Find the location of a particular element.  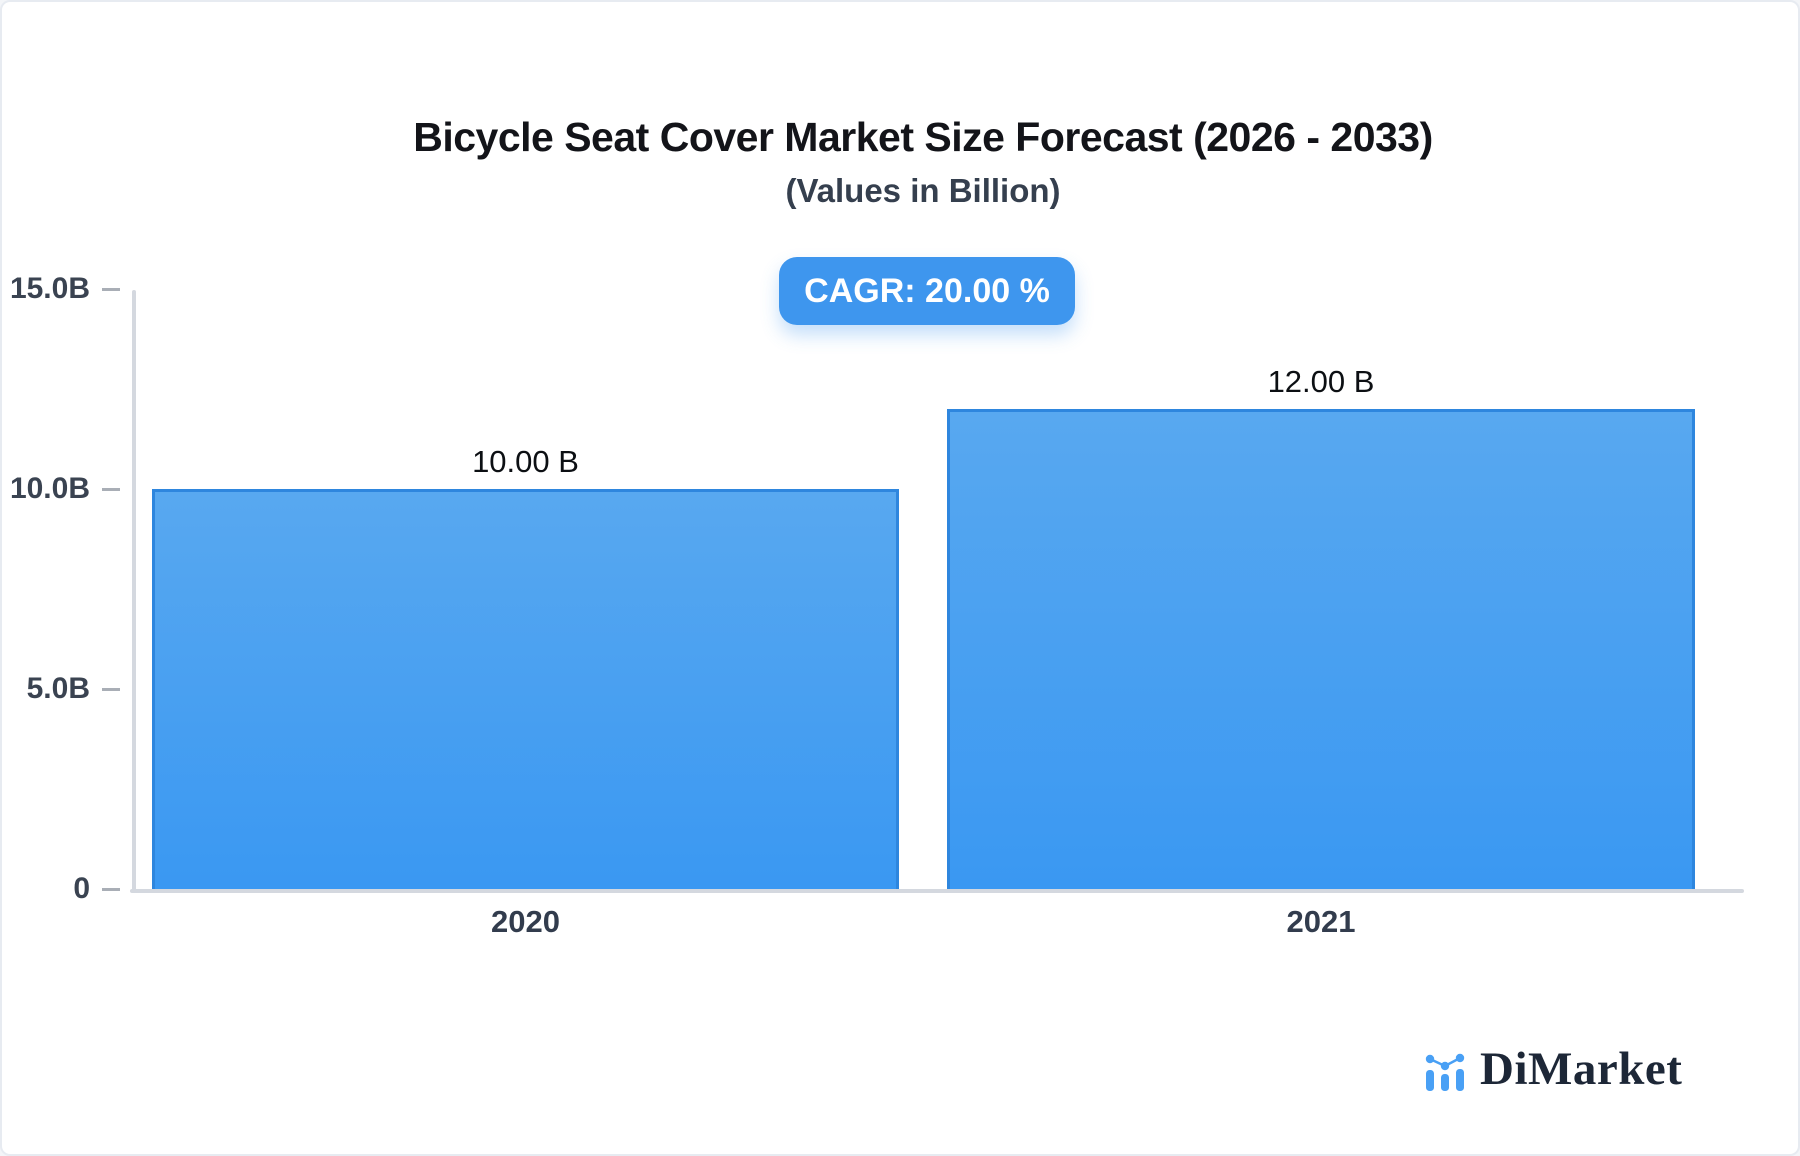

bar-value-label: 10.00 B is located at coordinates (525, 461).